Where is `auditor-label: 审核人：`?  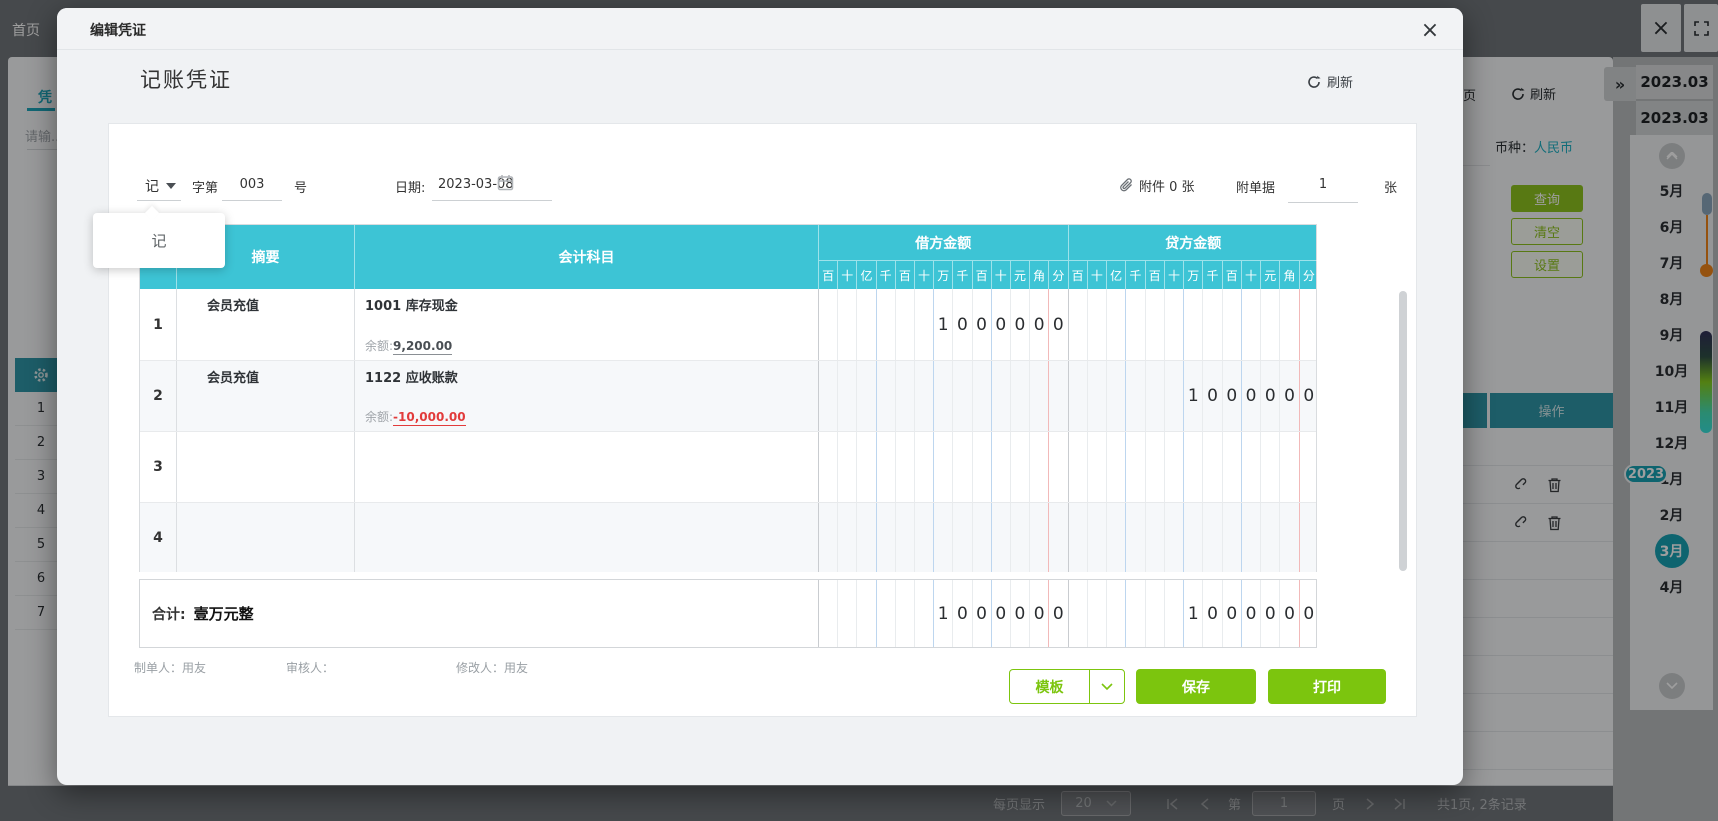
auditor-label: 审核人： is located at coordinates (310, 668).